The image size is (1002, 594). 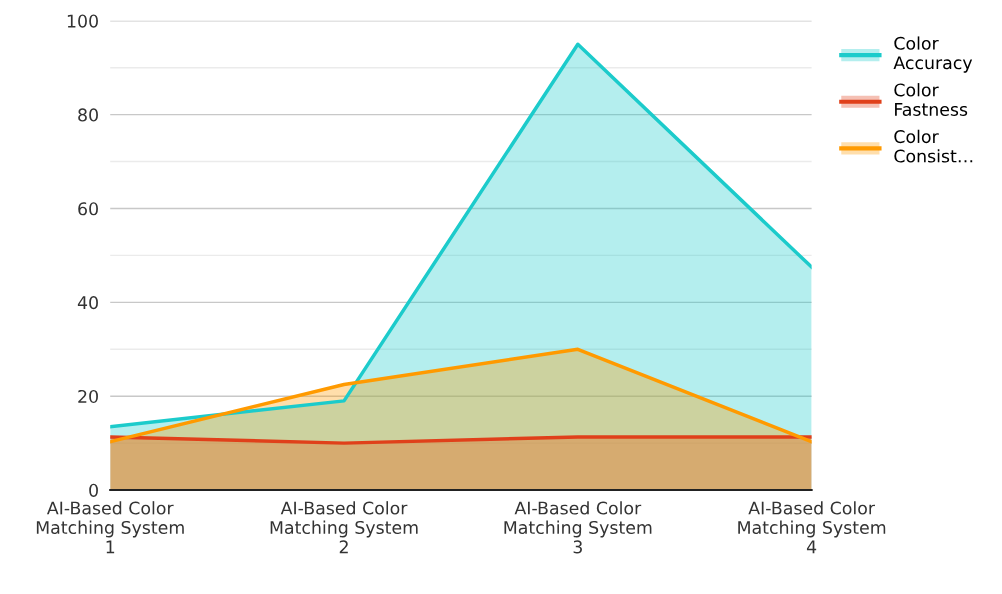 What do you see at coordinates (812, 527) in the screenshot?
I see `x-tick-label: AI-Based Color Matching System 4` at bounding box center [812, 527].